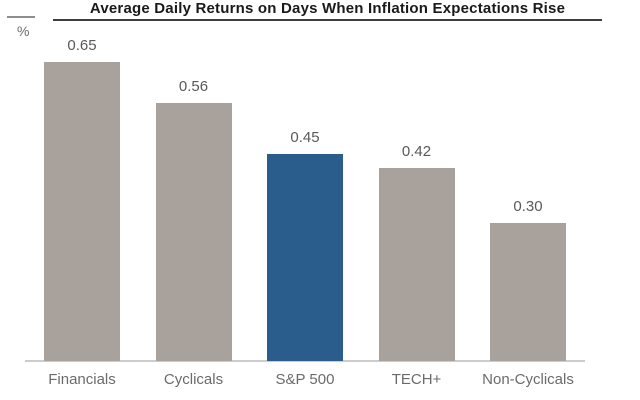  What do you see at coordinates (82, 45) in the screenshot?
I see `bar-value-label: 0.65` at bounding box center [82, 45].